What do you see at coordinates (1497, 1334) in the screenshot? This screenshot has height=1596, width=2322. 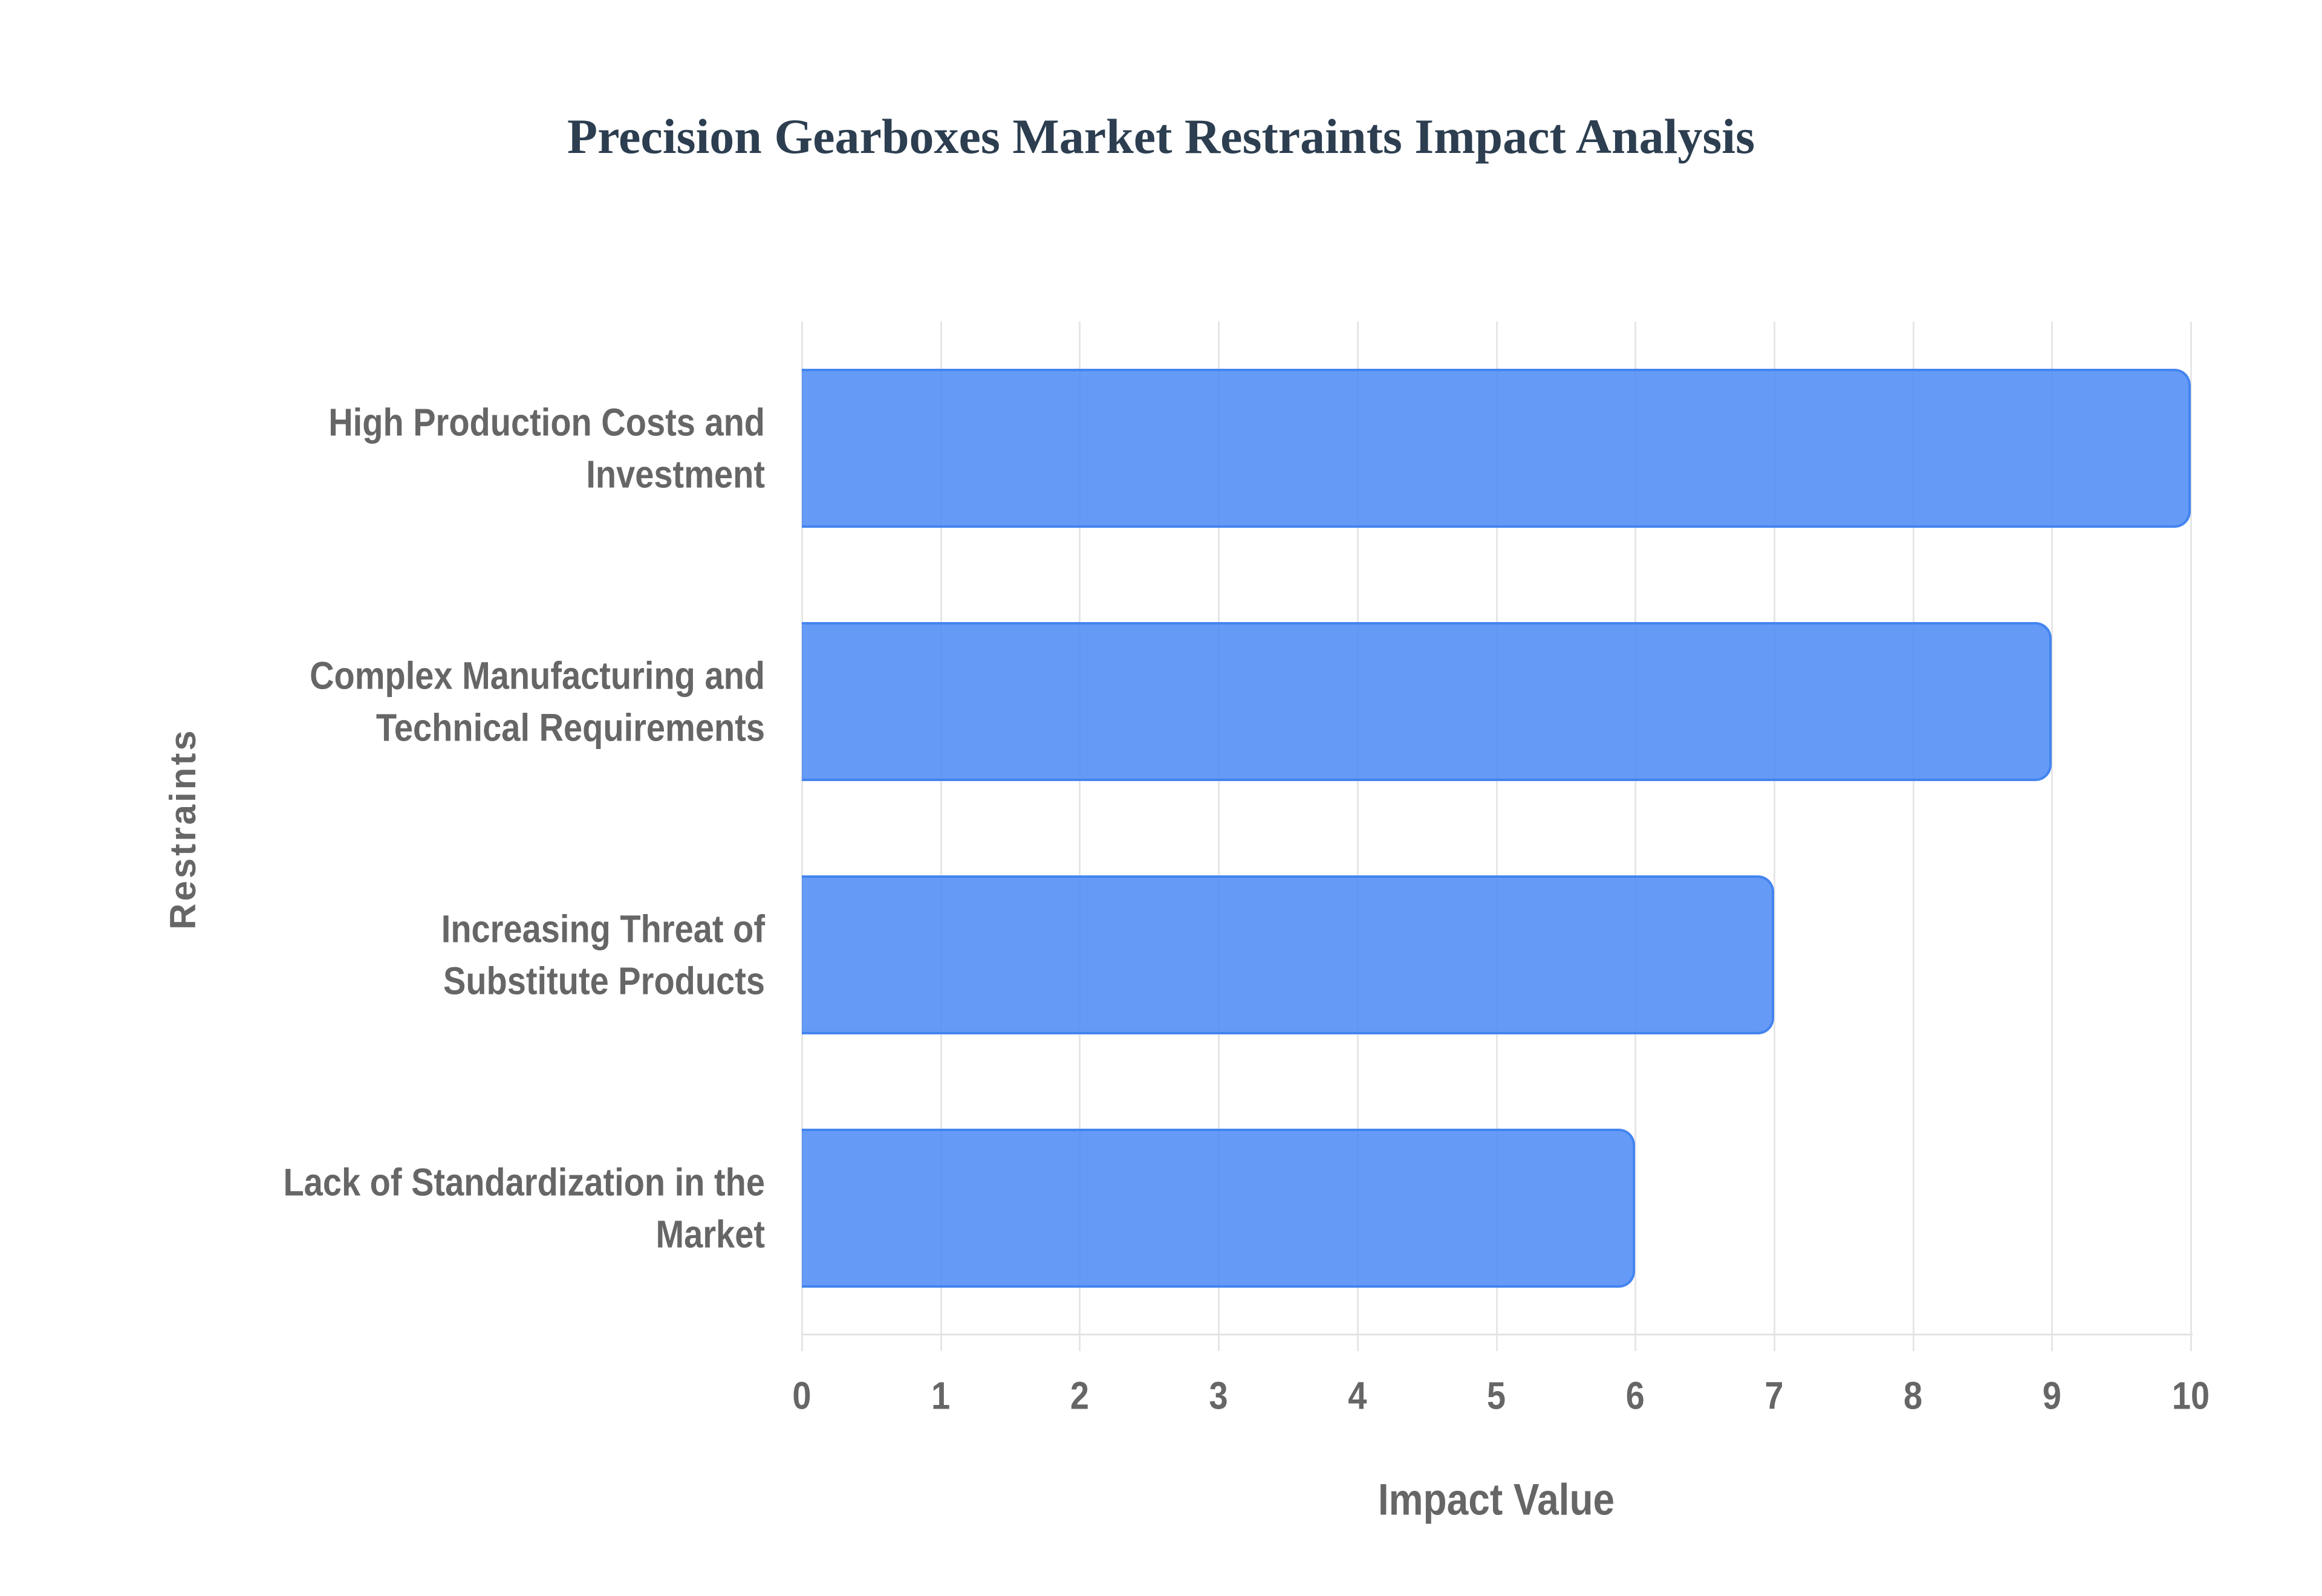 I see `x-axis-line` at bounding box center [1497, 1334].